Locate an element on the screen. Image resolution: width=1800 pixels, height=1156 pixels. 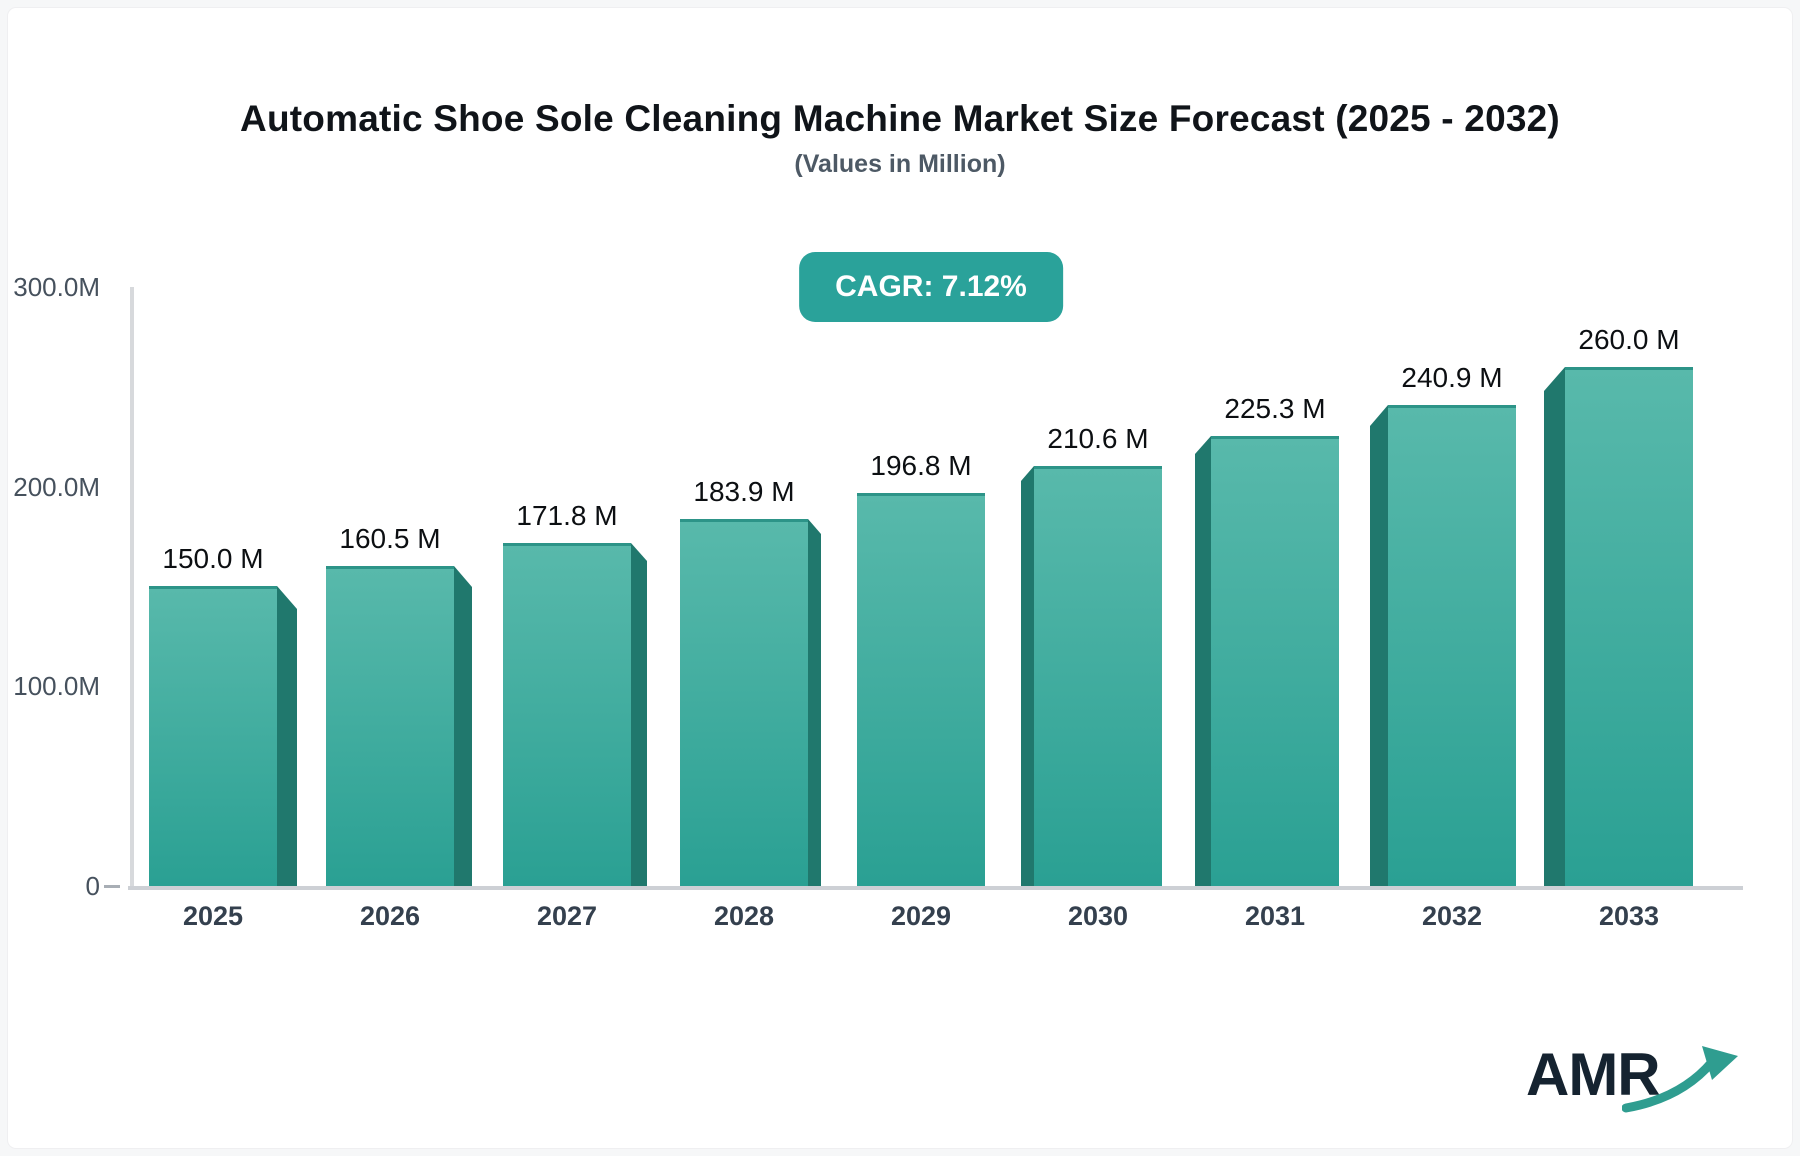
bar-value-label: 240.9 M is located at coordinates (1452, 377).